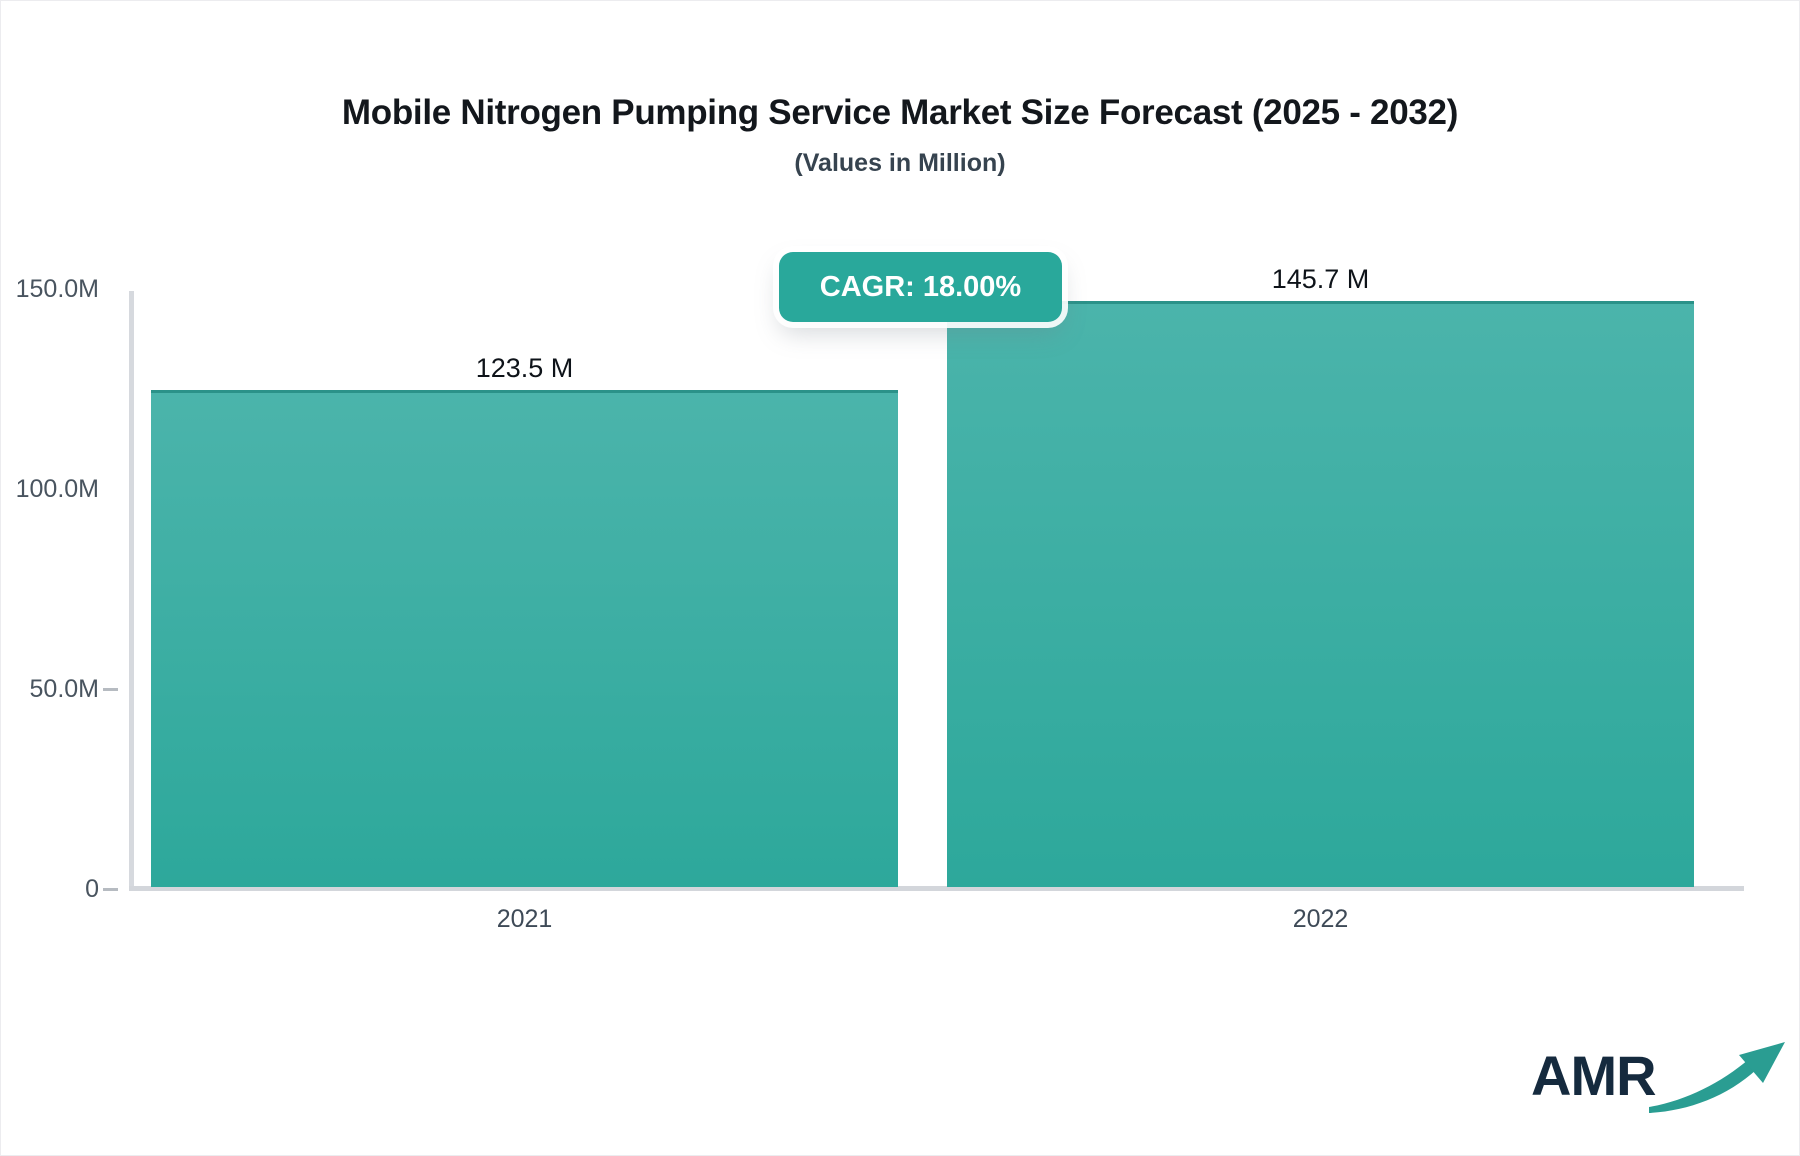 The height and width of the screenshot is (1156, 1800). What do you see at coordinates (524, 919) in the screenshot?
I see `x-axis-label-2021: 2021` at bounding box center [524, 919].